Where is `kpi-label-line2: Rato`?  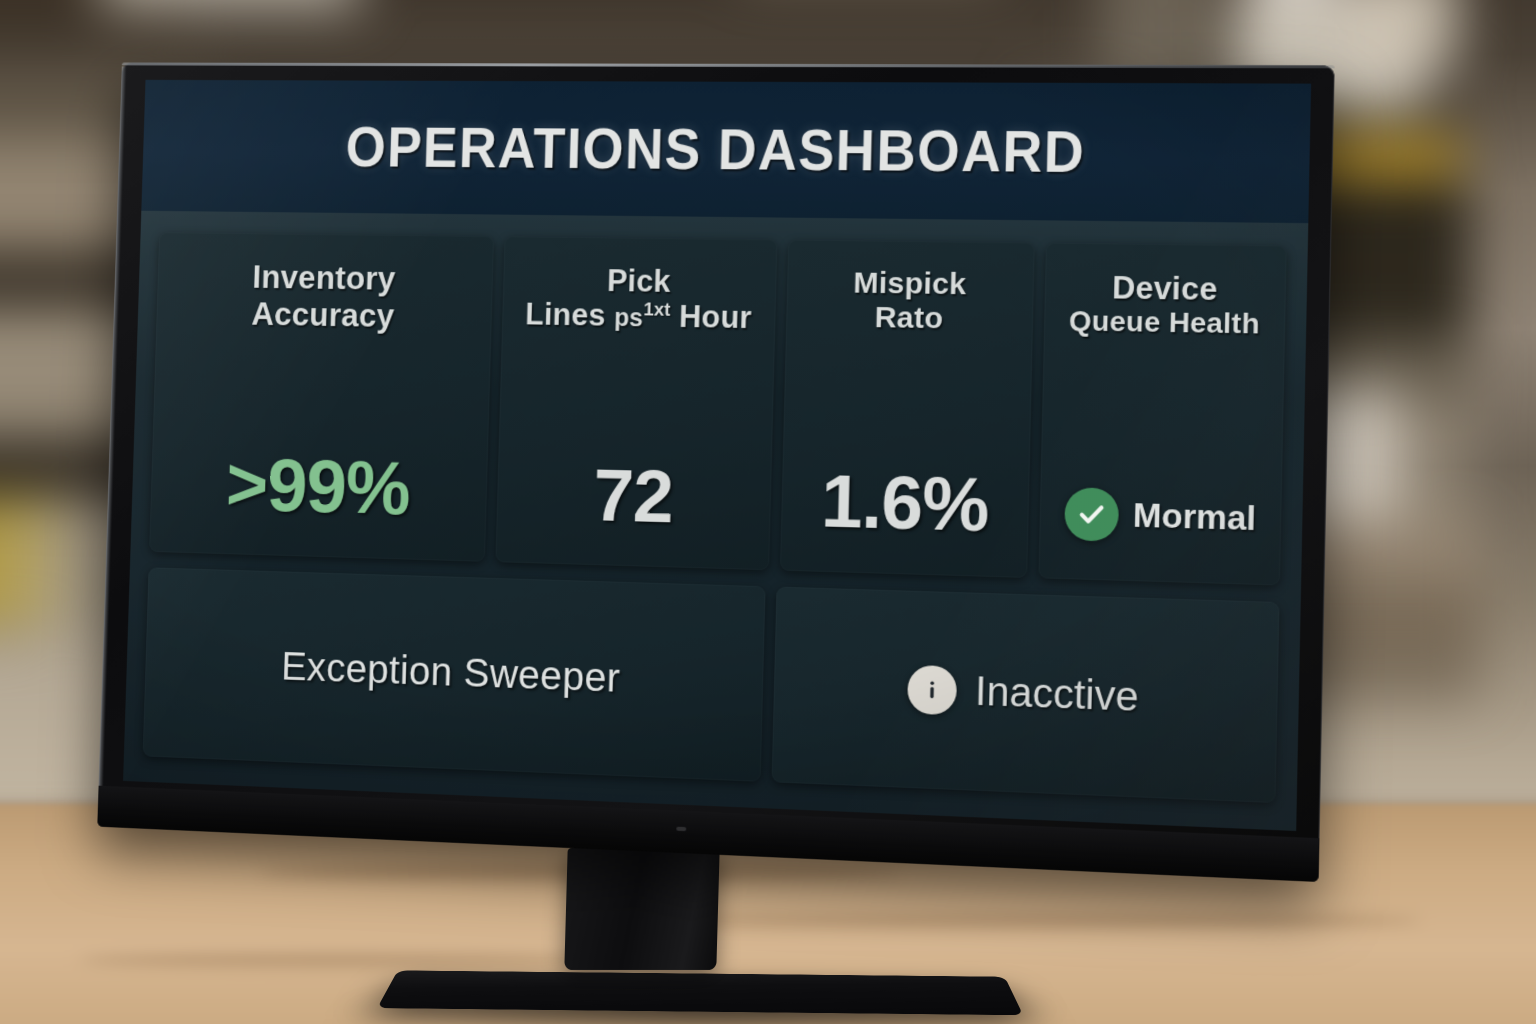
kpi-label-line2: Rato is located at coordinates (909, 318).